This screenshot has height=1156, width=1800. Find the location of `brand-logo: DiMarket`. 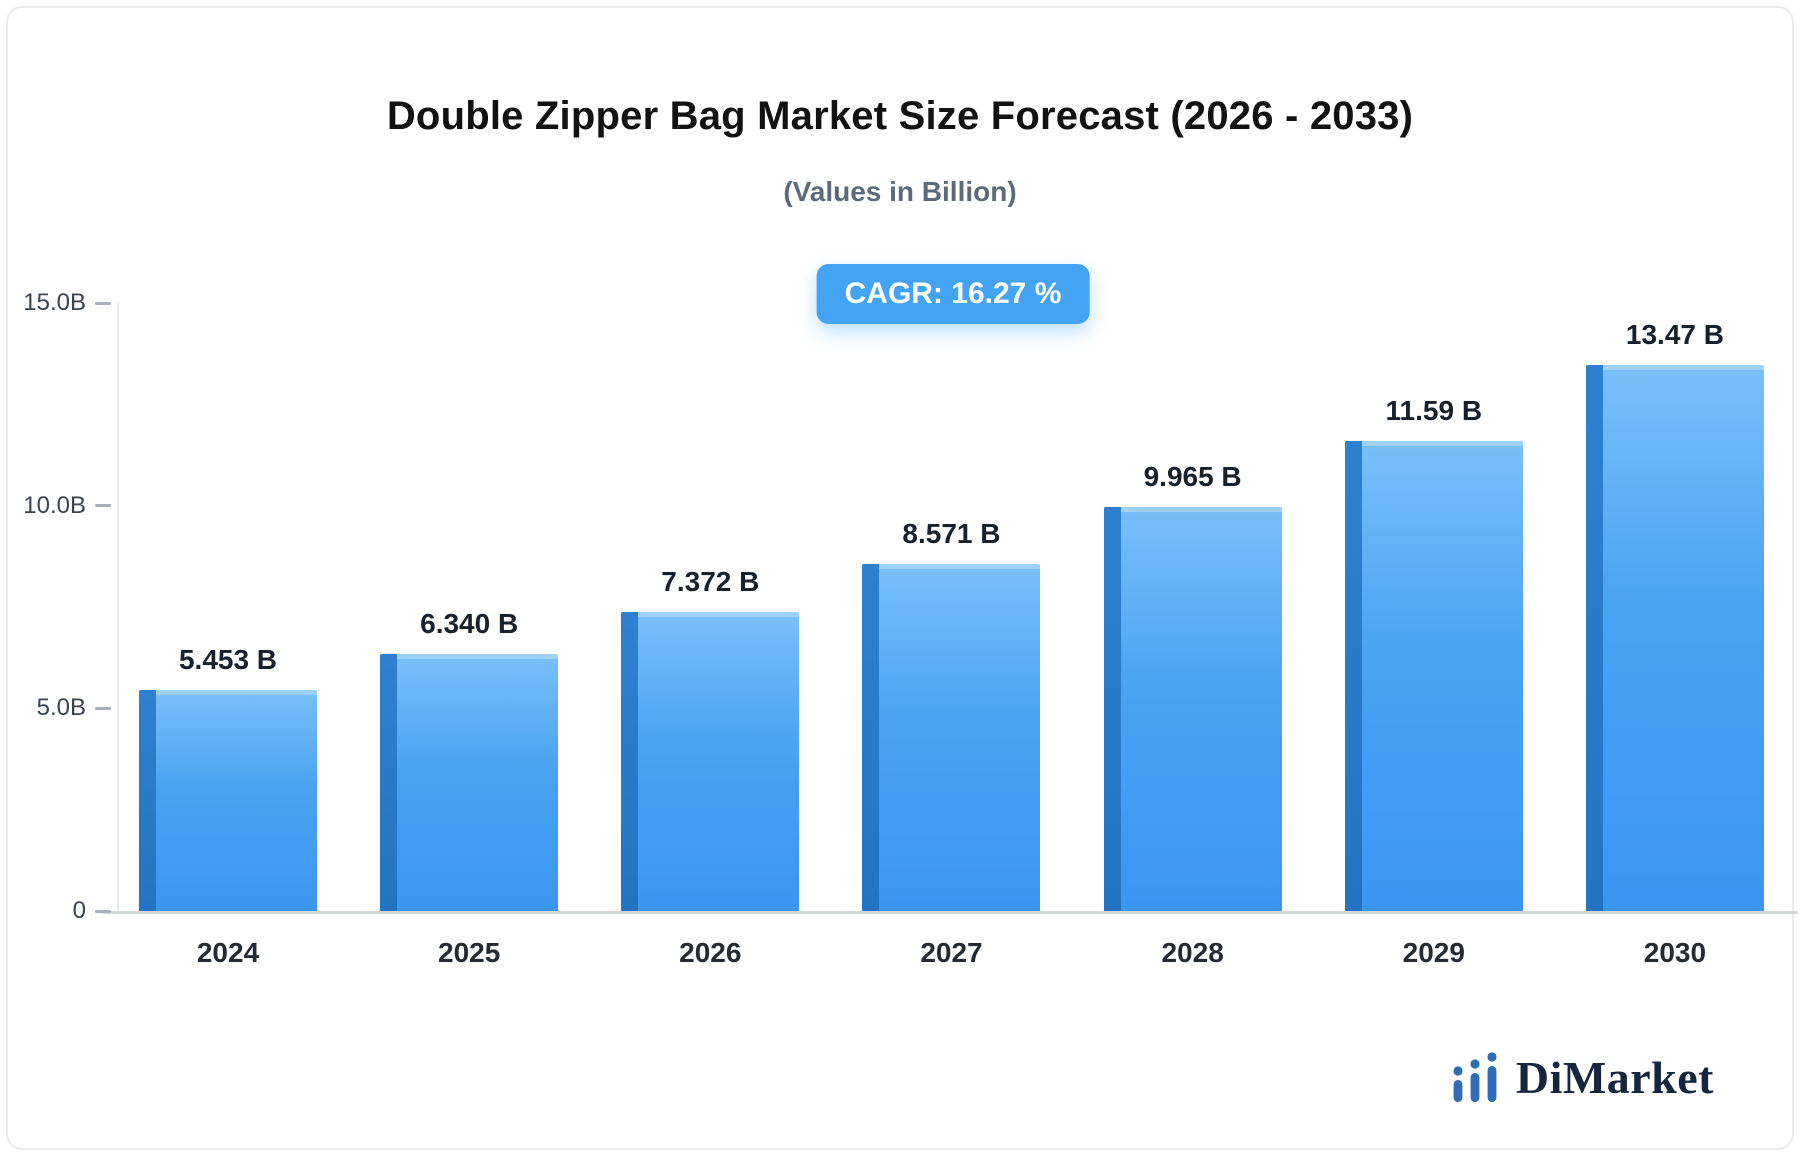

brand-logo: DiMarket is located at coordinates (1582, 1077).